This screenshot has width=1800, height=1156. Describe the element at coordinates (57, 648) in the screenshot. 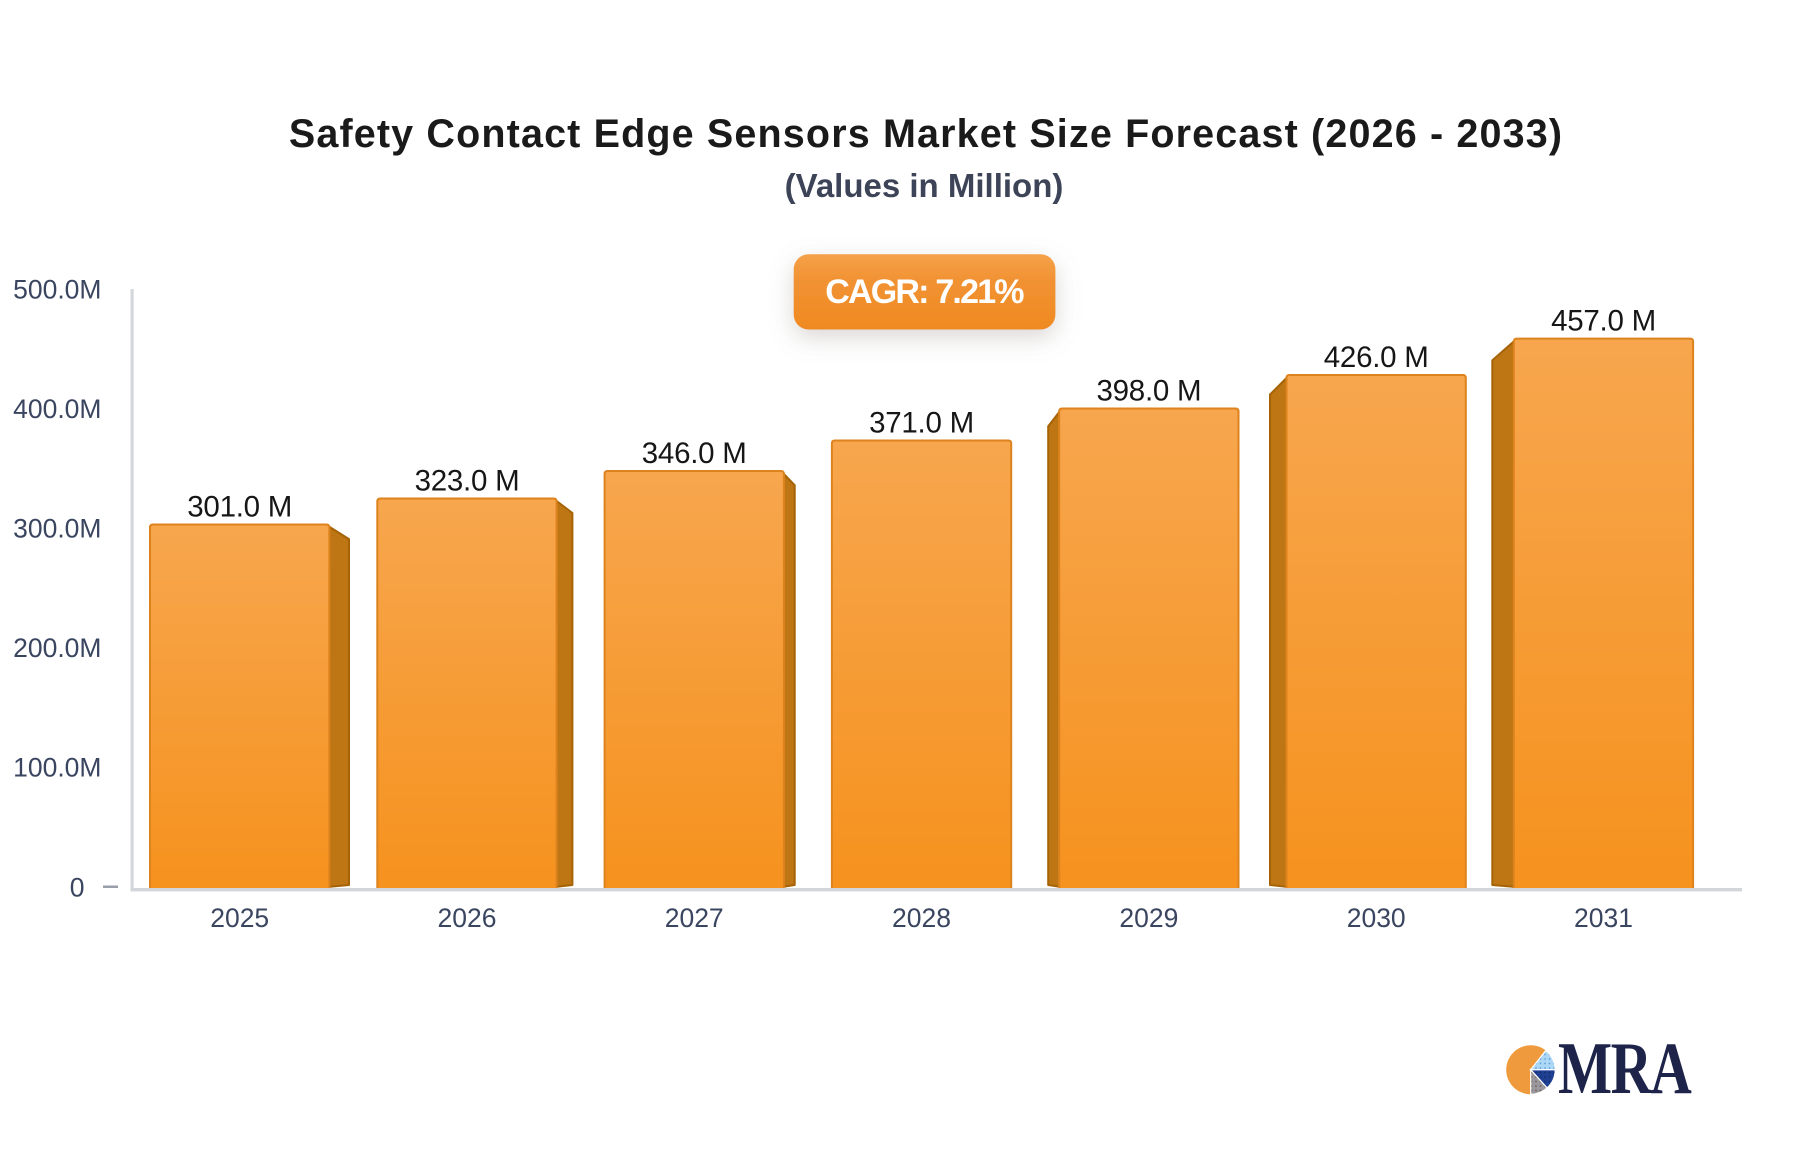

I see `svg-text: 200.0M` at that location.